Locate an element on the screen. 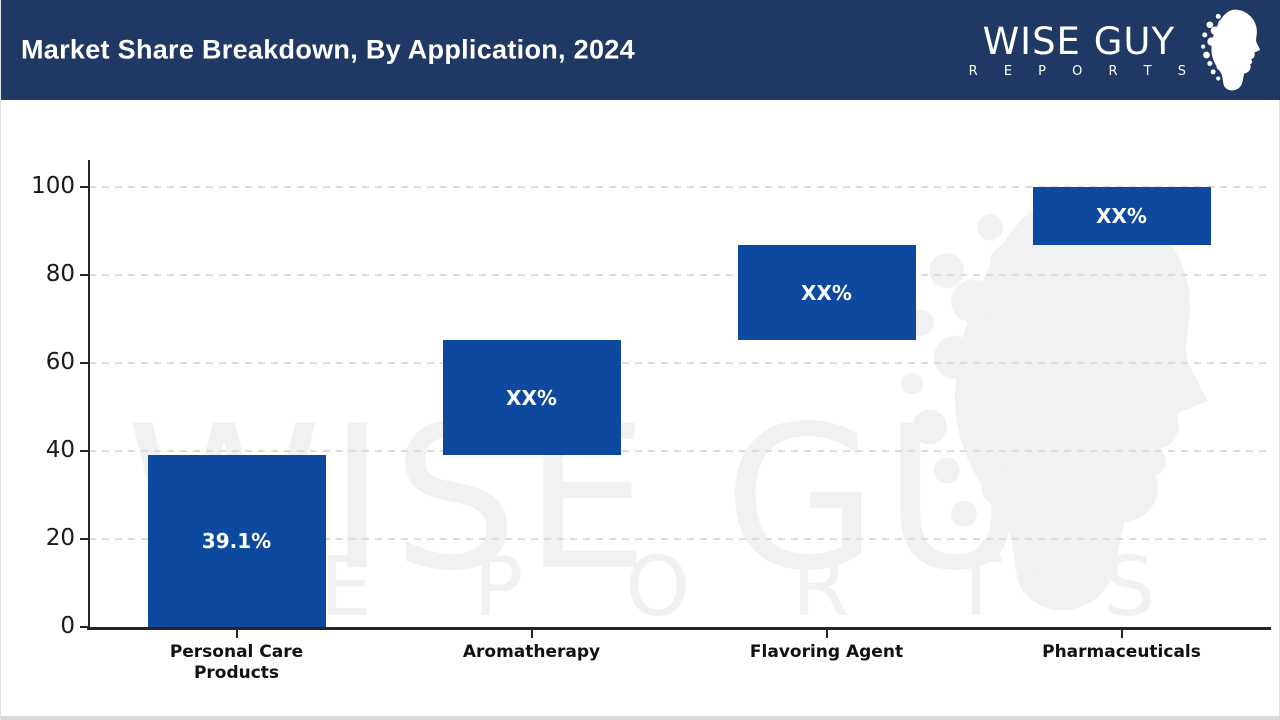  y-axis-tick-label: 100 is located at coordinates (53, 186).